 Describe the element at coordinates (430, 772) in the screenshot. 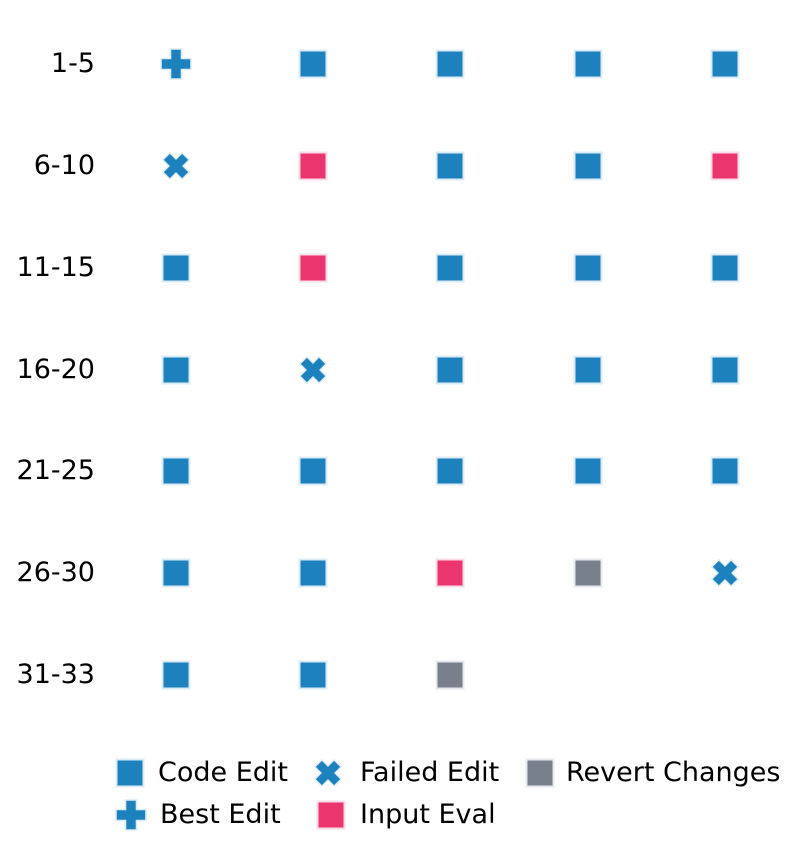

I see `legend-label-failed-edit: Failed Edit` at that location.